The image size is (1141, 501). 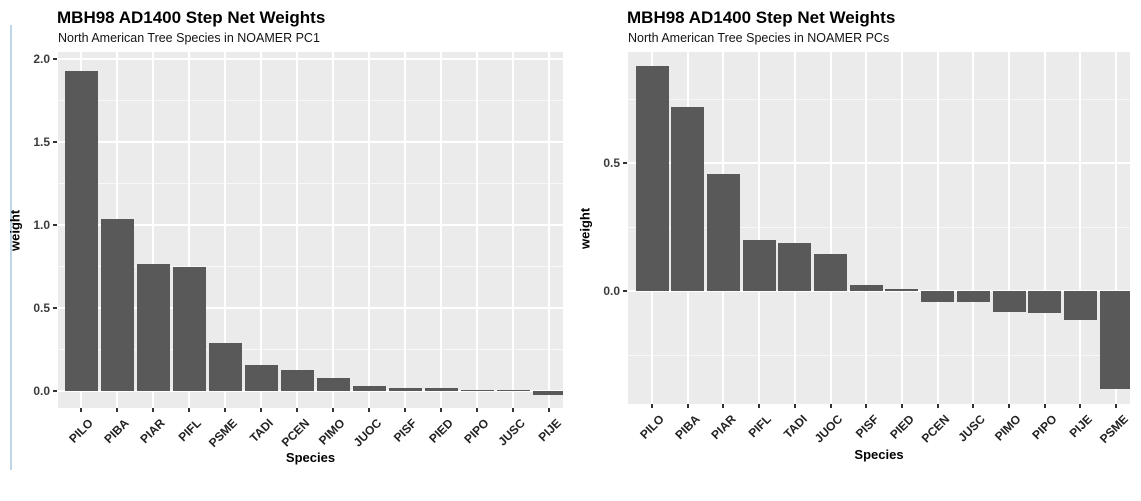 What do you see at coordinates (1044, 427) in the screenshot?
I see `x-tick-label: PIPO` at bounding box center [1044, 427].